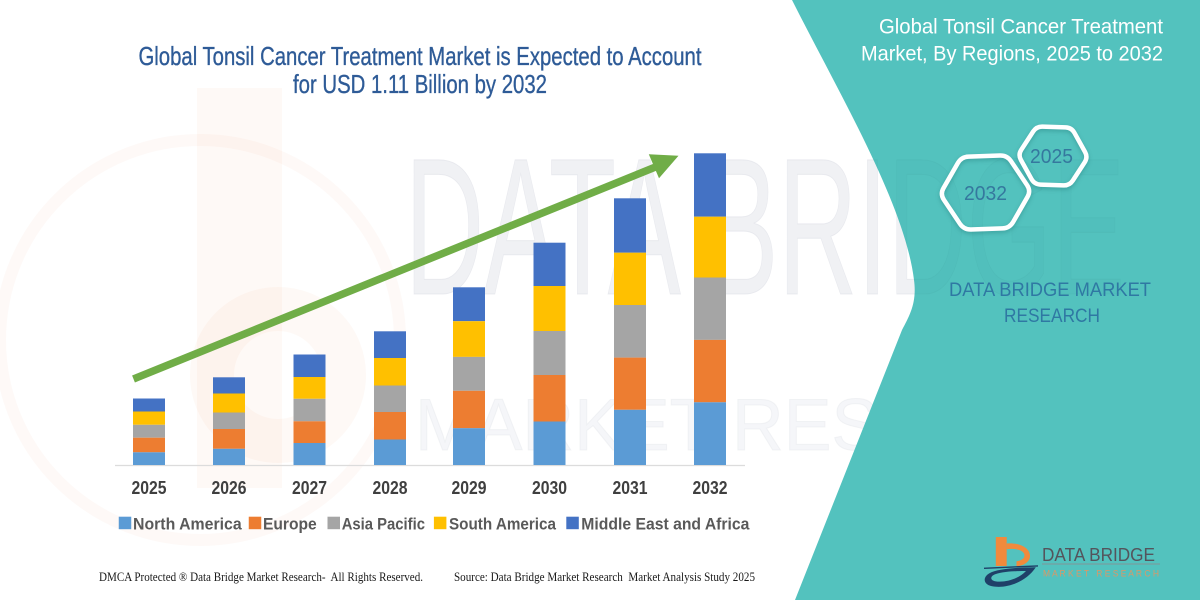 This screenshot has width=1200, height=600. Describe the element at coordinates (309, 488) in the screenshot. I see `svg-text: 2027` at that location.